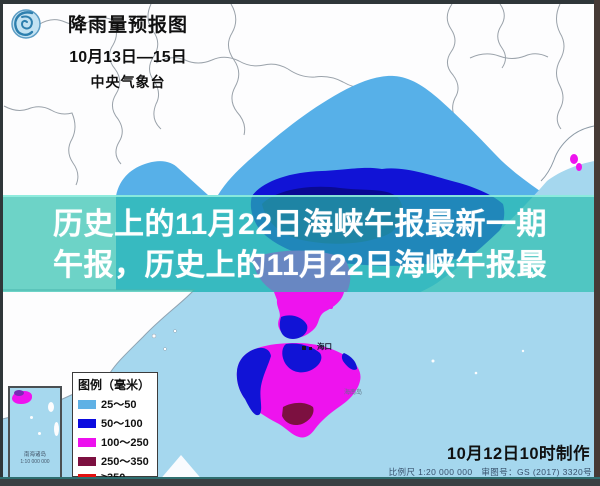 This screenshot has height=486, width=600. What do you see at coordinates (35, 433) in the screenshot?
I see `south-china-sea-inset-map: 南海诸岛 1:10 000 000` at bounding box center [35, 433].